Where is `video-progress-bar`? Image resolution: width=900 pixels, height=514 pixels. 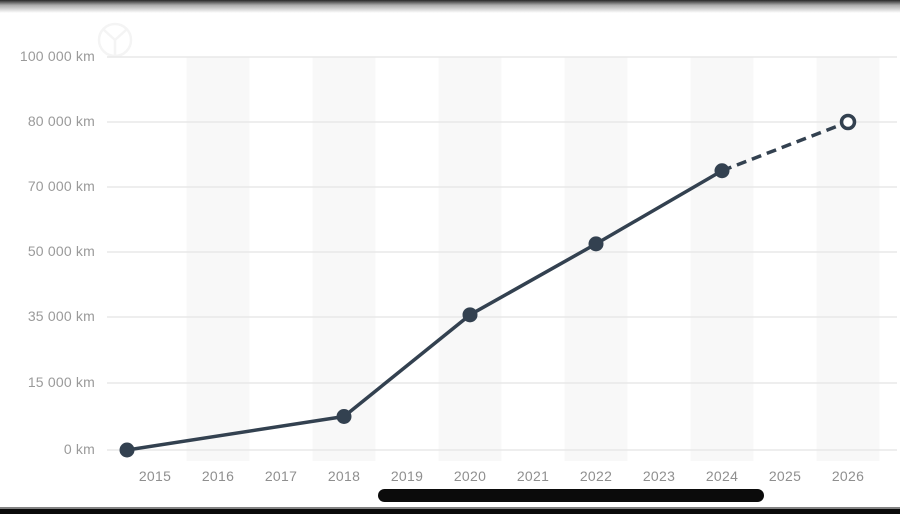 video-progress-bar is located at coordinates (571, 495).